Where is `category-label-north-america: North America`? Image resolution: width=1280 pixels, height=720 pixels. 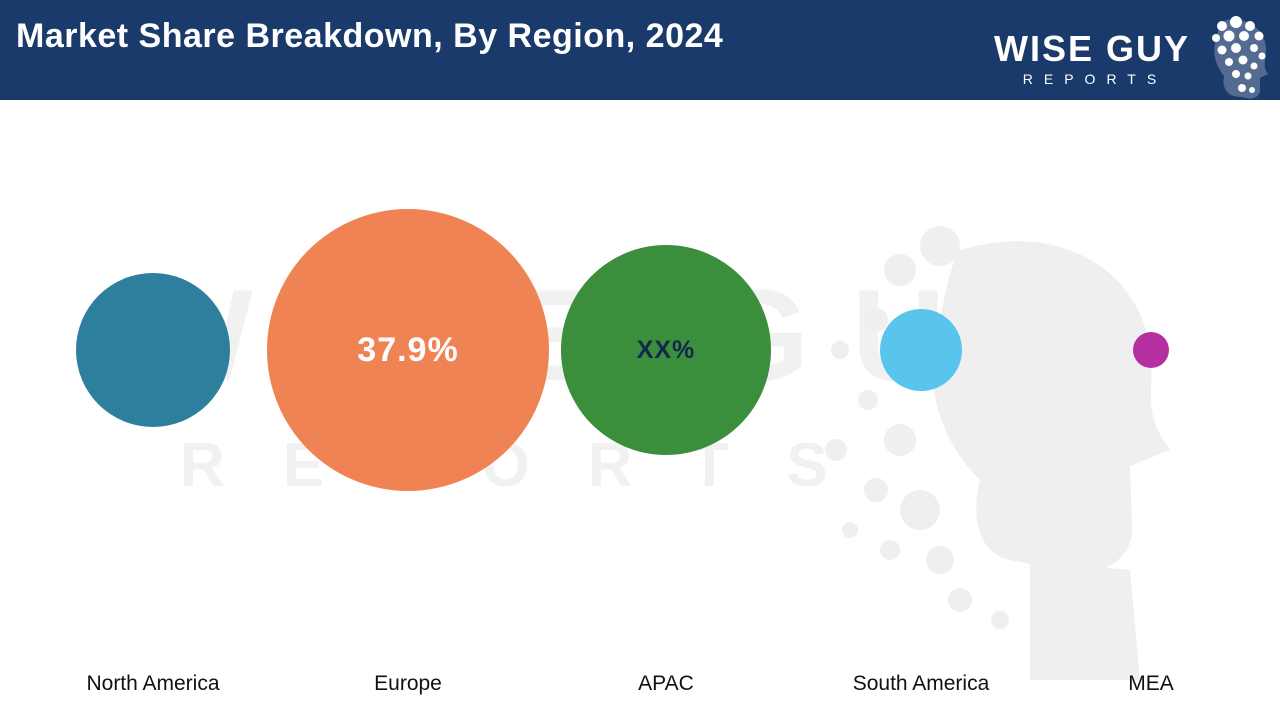
category-label-north-america: North America is located at coordinates (153, 683).